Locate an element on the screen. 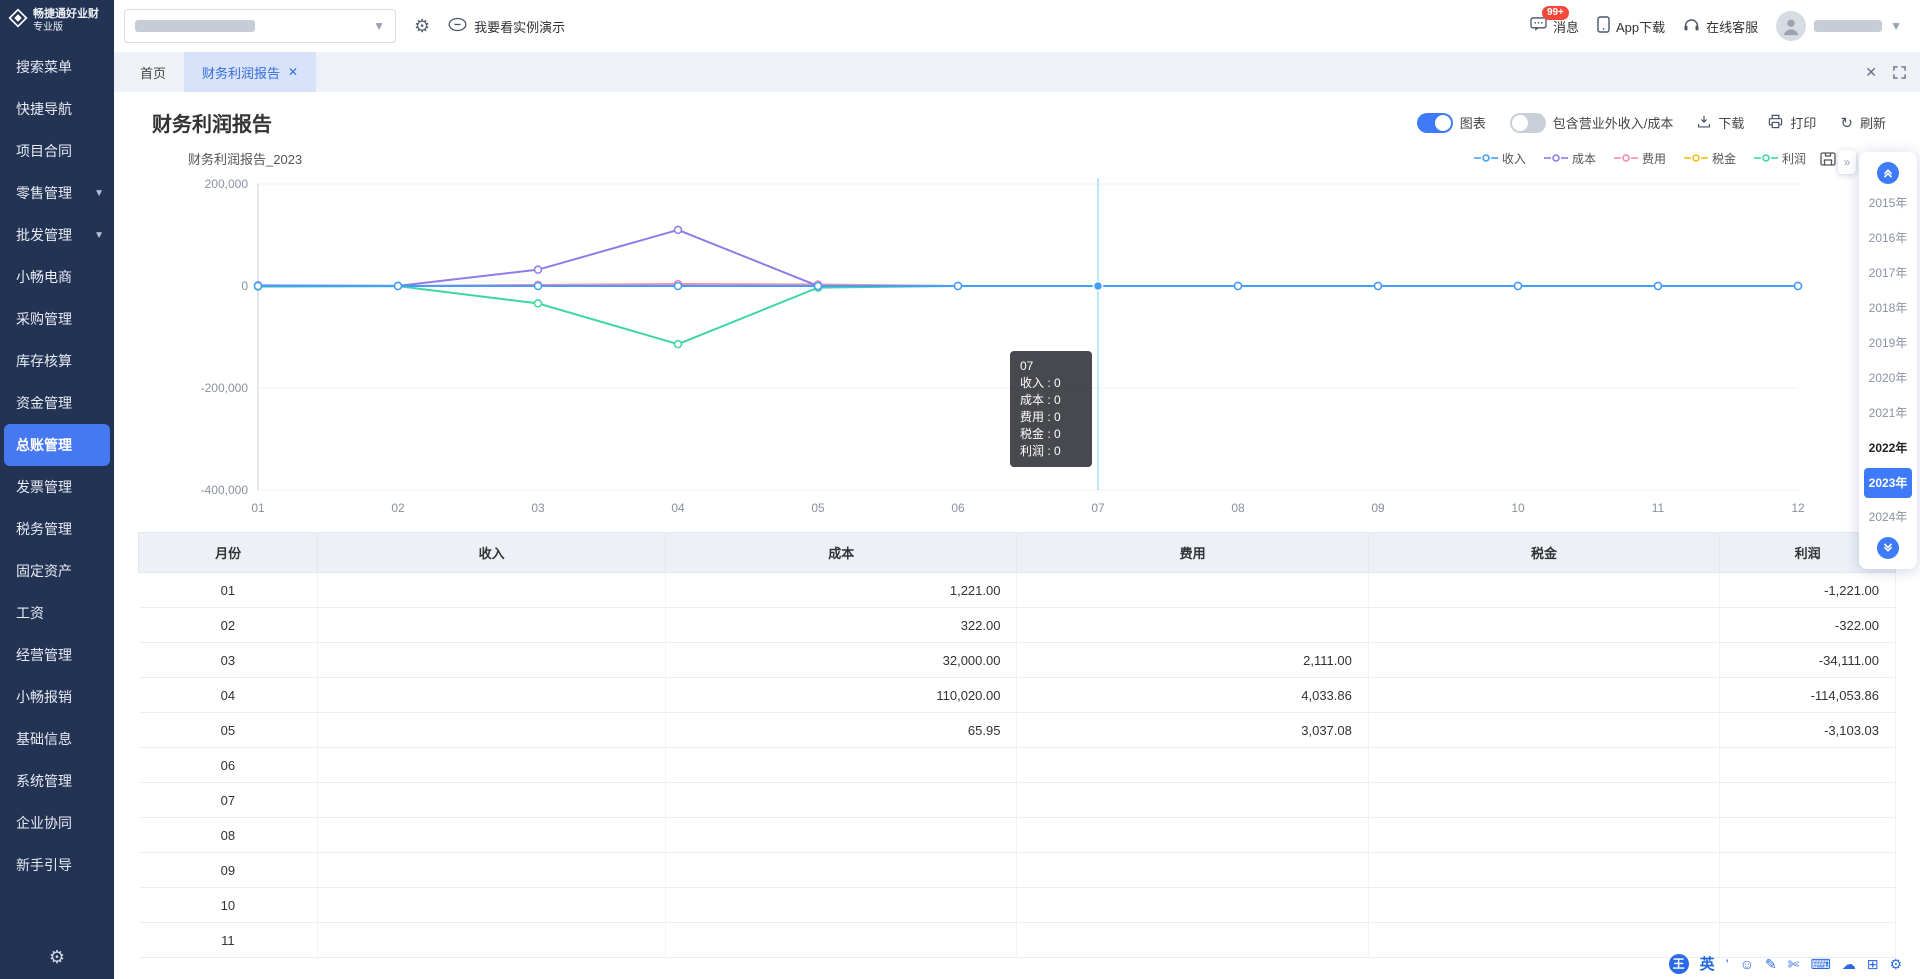 This screenshot has width=1920, height=979. years-scroll-up-icon is located at coordinates (1888, 173).